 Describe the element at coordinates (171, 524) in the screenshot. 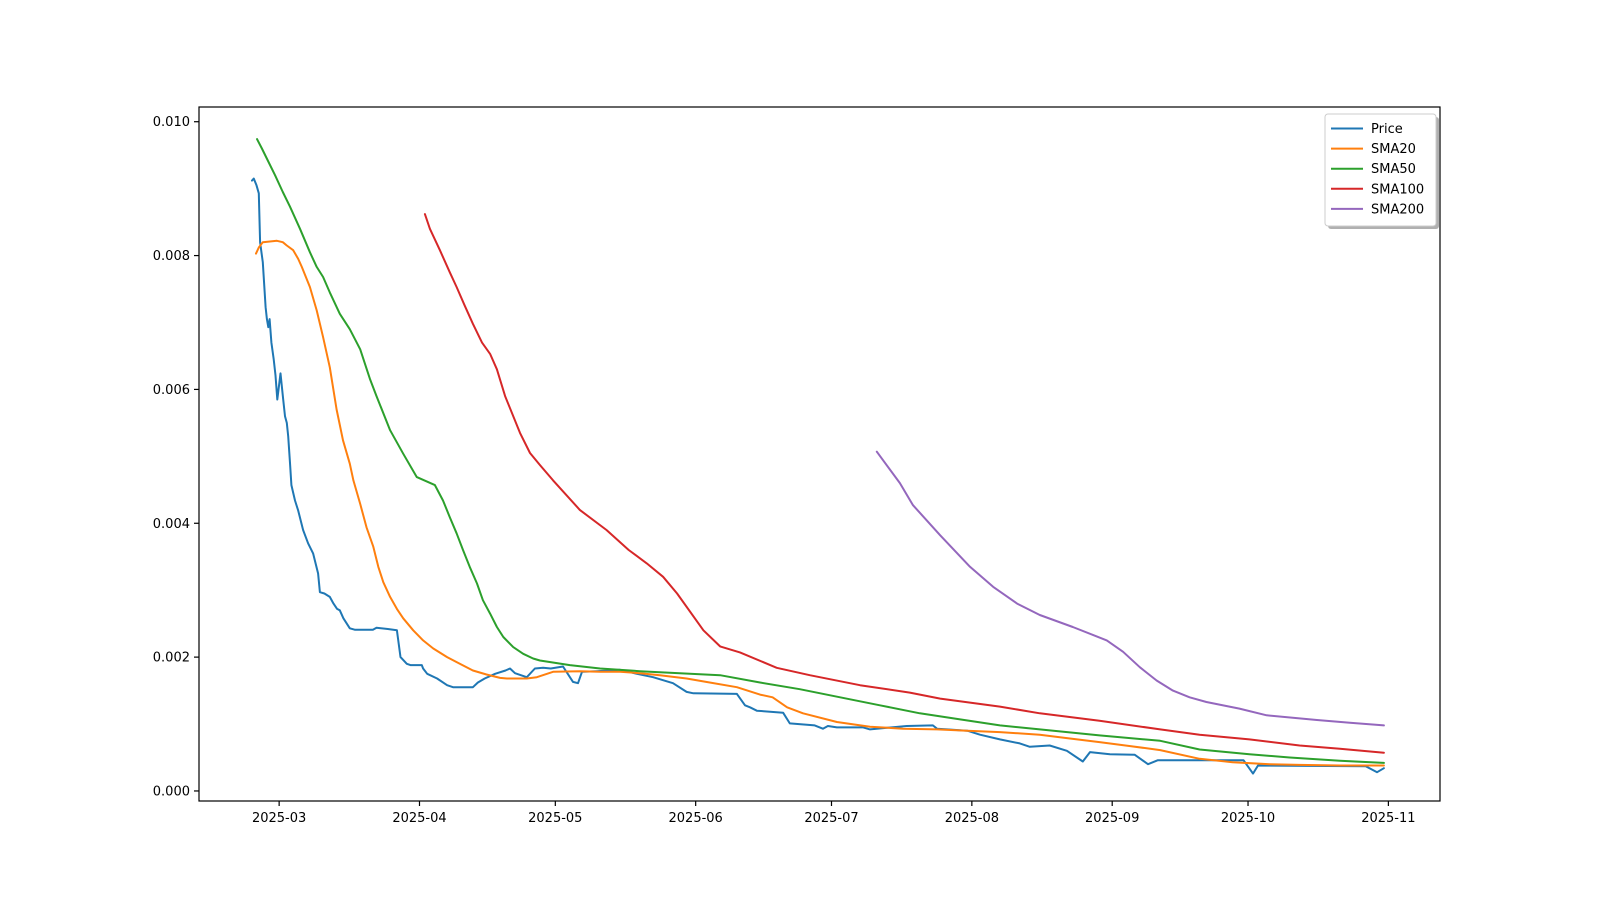

I see `y-tick-label: 0.004` at that location.